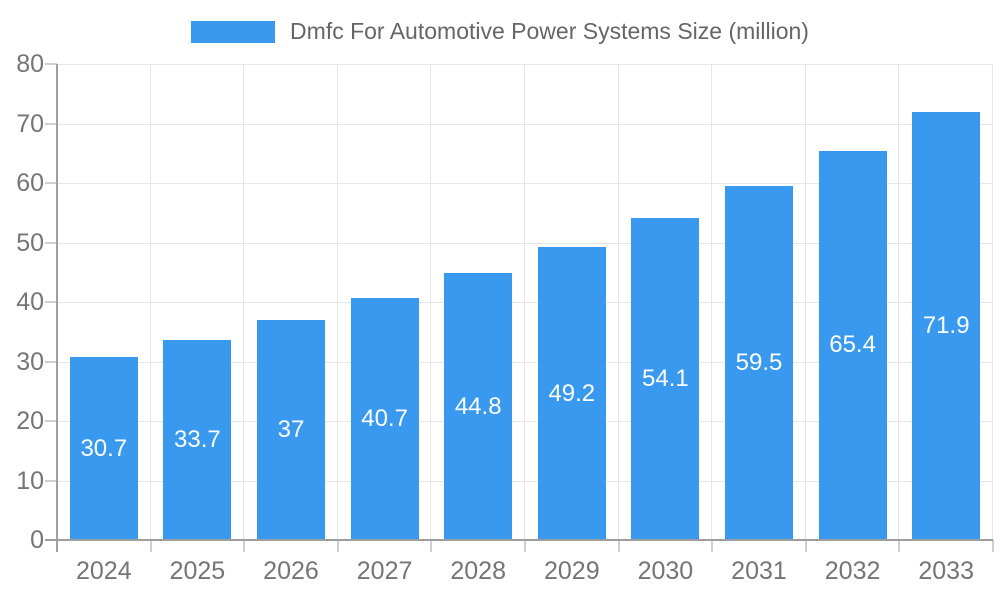 The image size is (1000, 600). I want to click on bar-value-label: 37, so click(291, 429).